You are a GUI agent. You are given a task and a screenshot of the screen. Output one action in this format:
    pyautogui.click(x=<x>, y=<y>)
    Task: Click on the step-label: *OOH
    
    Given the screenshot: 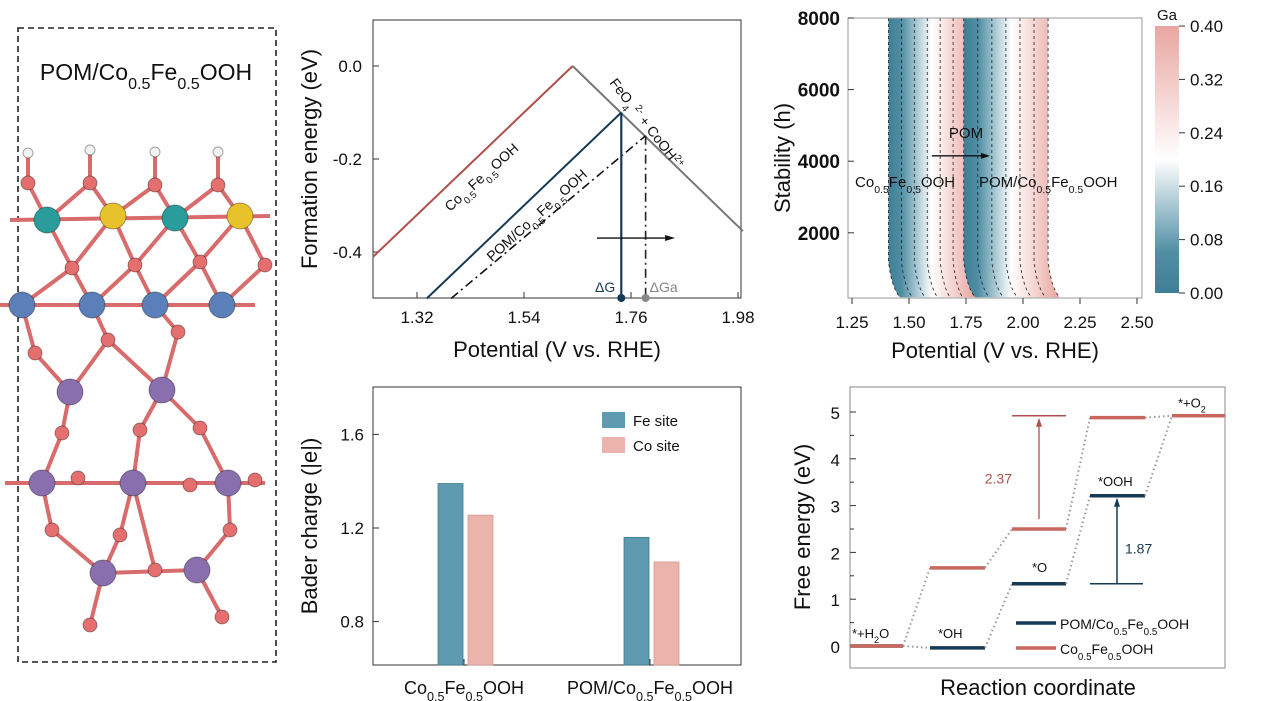 What is the action you would take?
    pyautogui.click(x=1115, y=481)
    